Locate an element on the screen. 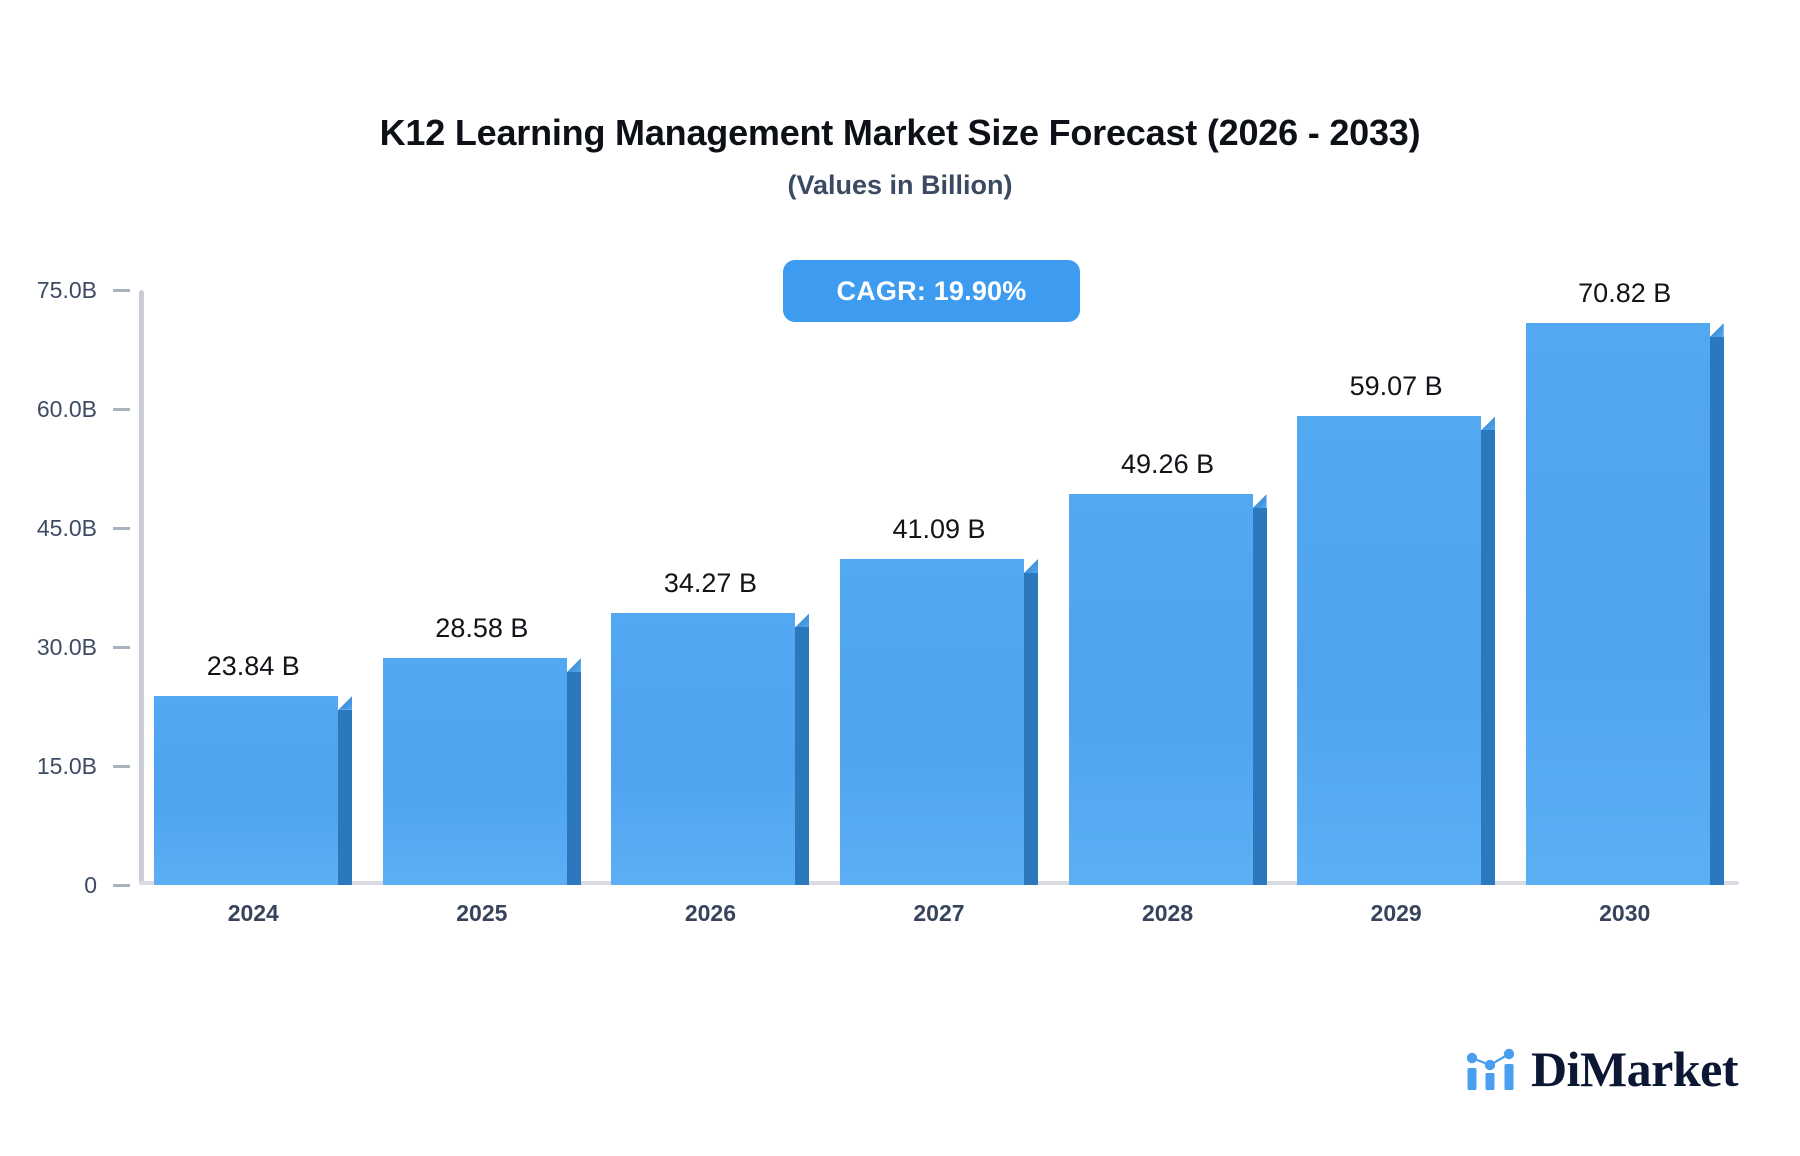 This screenshot has width=1800, height=1156. y-axis-tick-label: 15.0B is located at coordinates (66, 765).